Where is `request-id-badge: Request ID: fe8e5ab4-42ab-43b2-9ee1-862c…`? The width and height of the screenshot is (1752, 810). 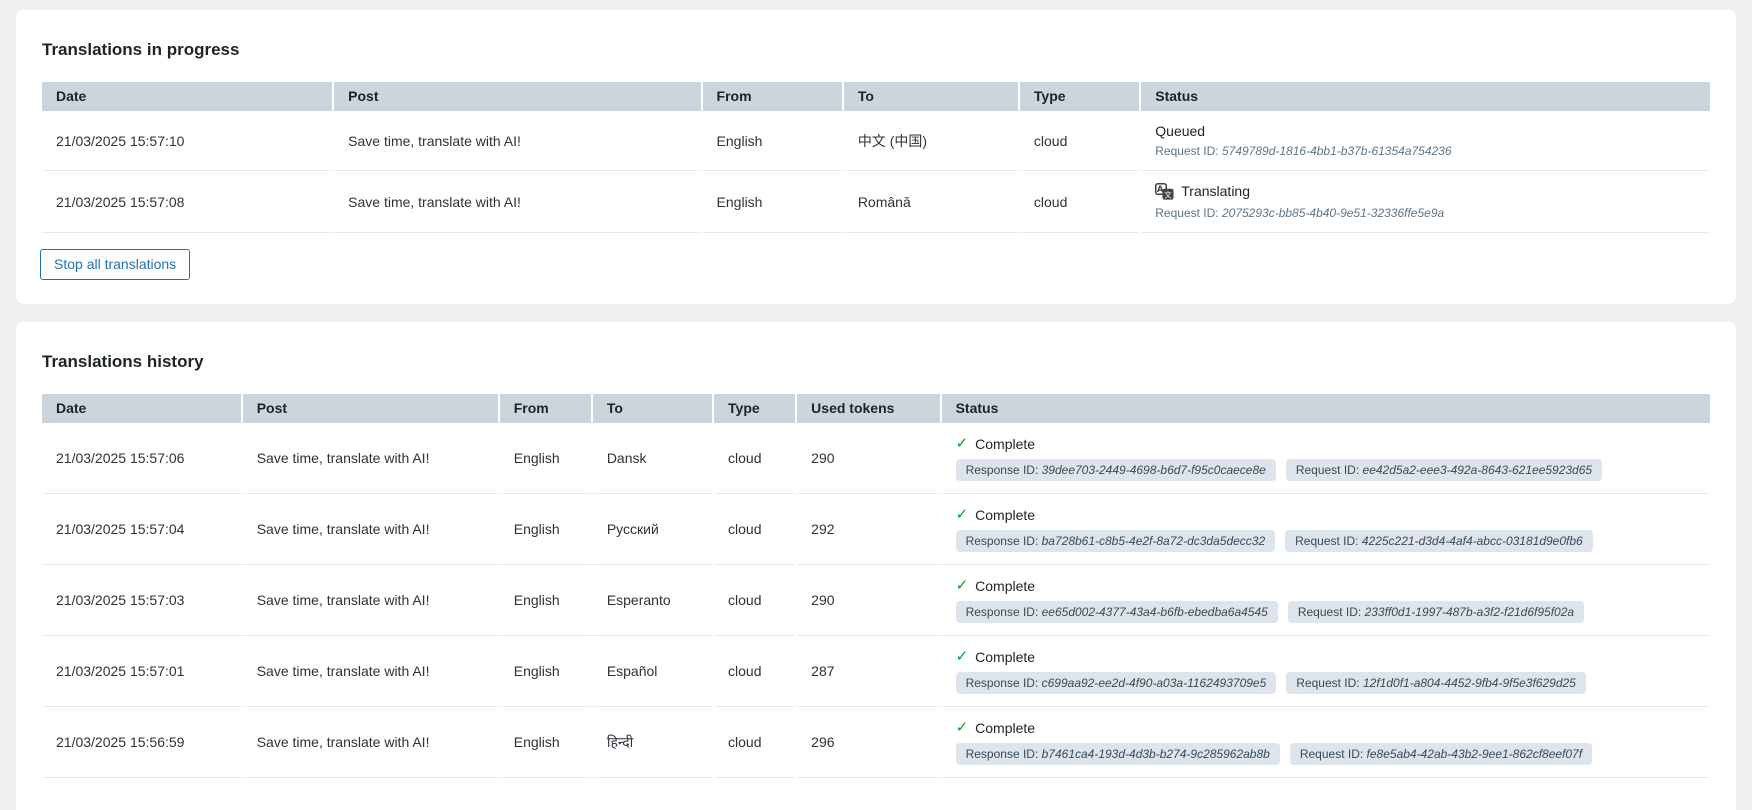 request-id-badge: Request ID: fe8e5ab4-42ab-43b2-9ee1-862c… is located at coordinates (1441, 754).